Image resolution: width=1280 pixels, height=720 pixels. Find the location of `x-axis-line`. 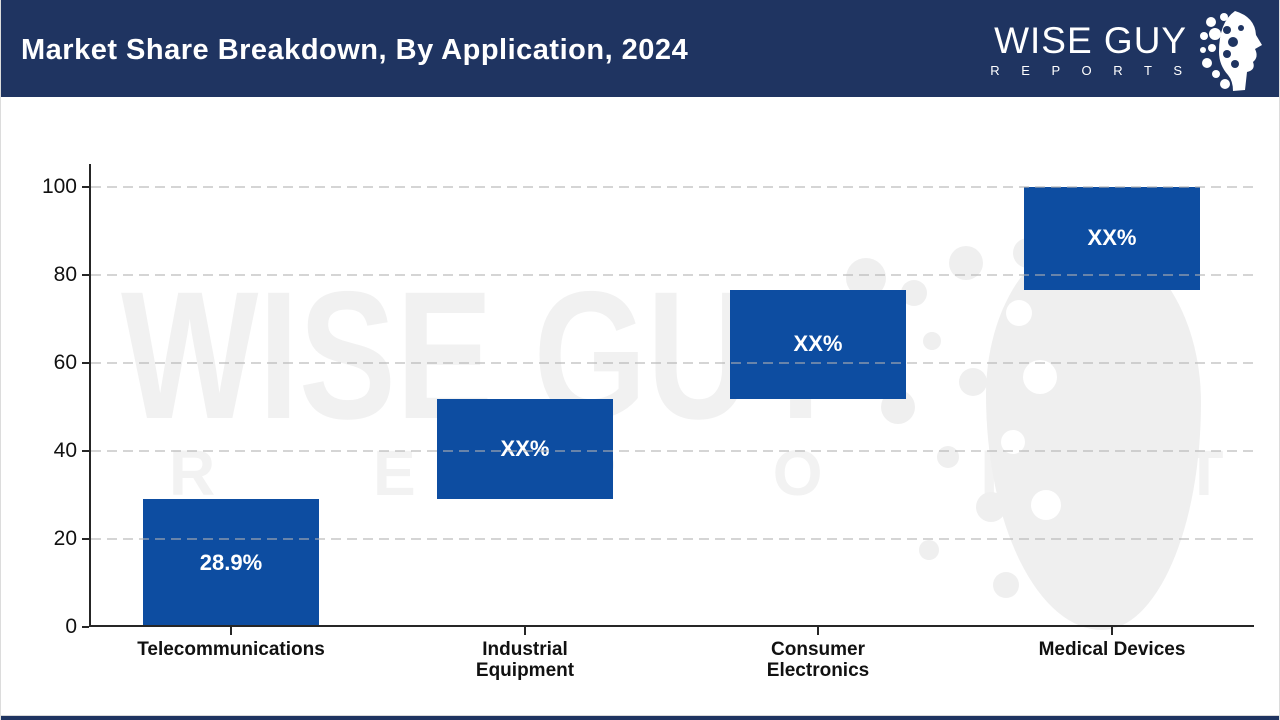

x-axis-line is located at coordinates (671, 626).